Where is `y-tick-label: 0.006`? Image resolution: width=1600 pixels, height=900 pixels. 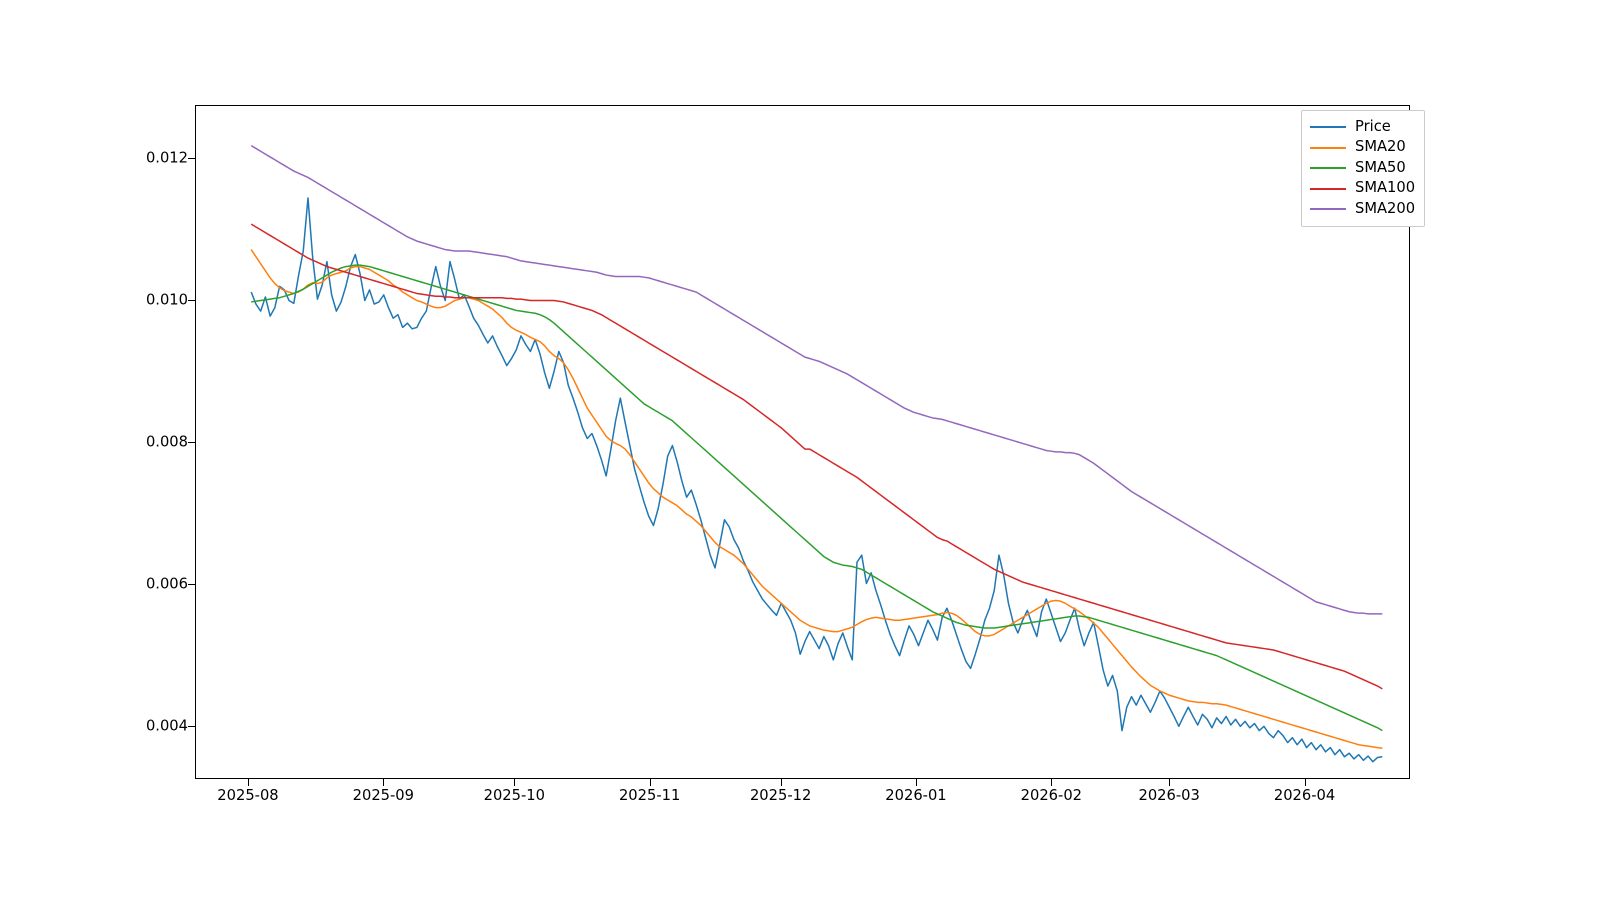
y-tick-label: 0.006 is located at coordinates (166, 584).